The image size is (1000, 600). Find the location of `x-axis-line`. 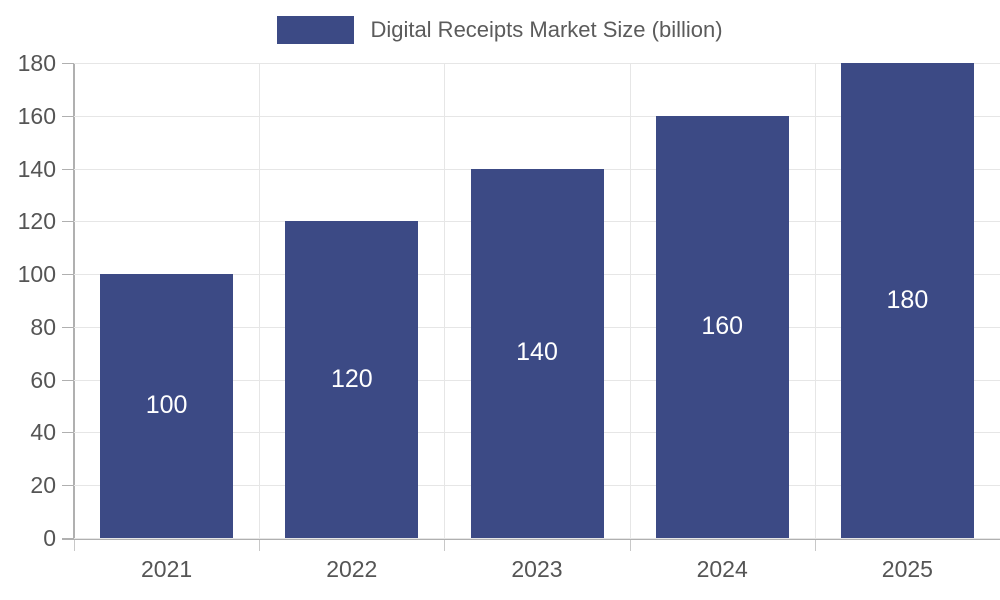

x-axis-line is located at coordinates (531, 539).